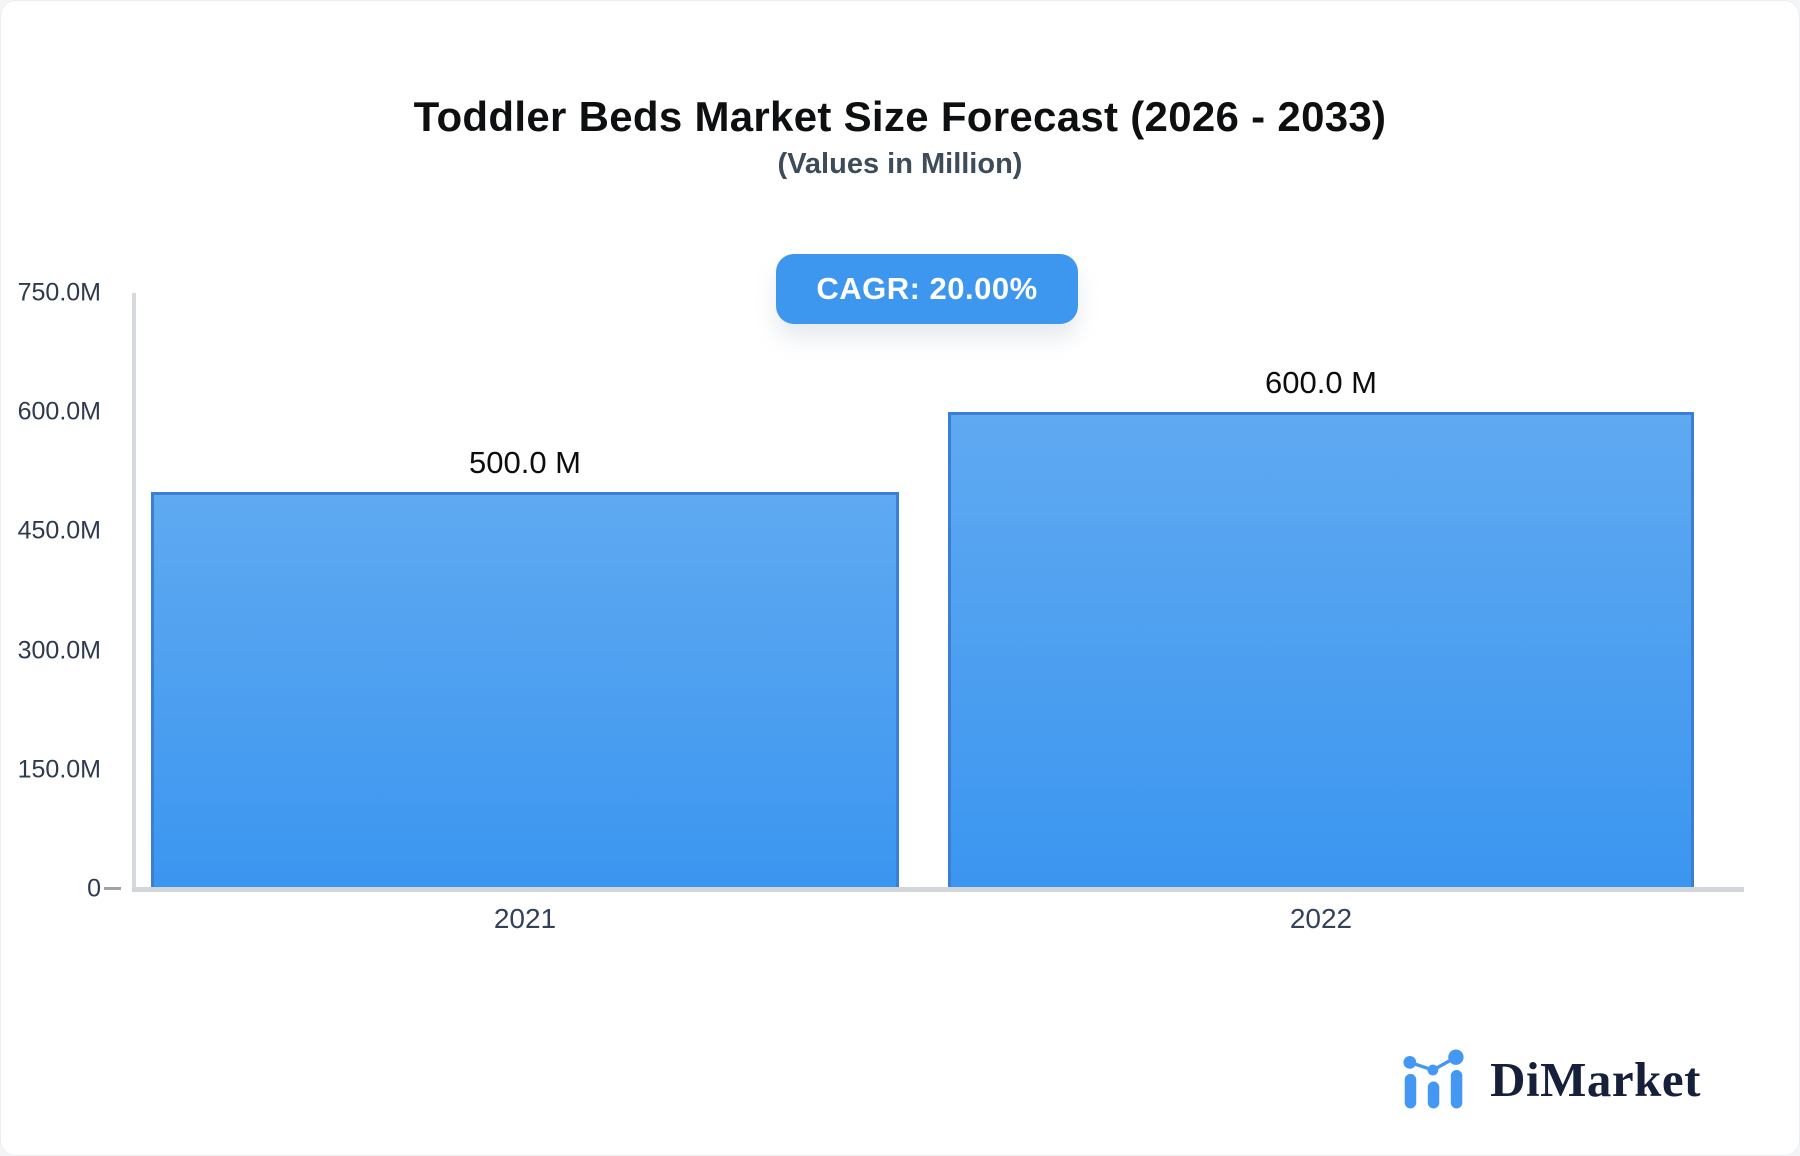 Image resolution: width=1800 pixels, height=1156 pixels. Describe the element at coordinates (1595, 1079) in the screenshot. I see `brand-name: DiMarket` at that location.